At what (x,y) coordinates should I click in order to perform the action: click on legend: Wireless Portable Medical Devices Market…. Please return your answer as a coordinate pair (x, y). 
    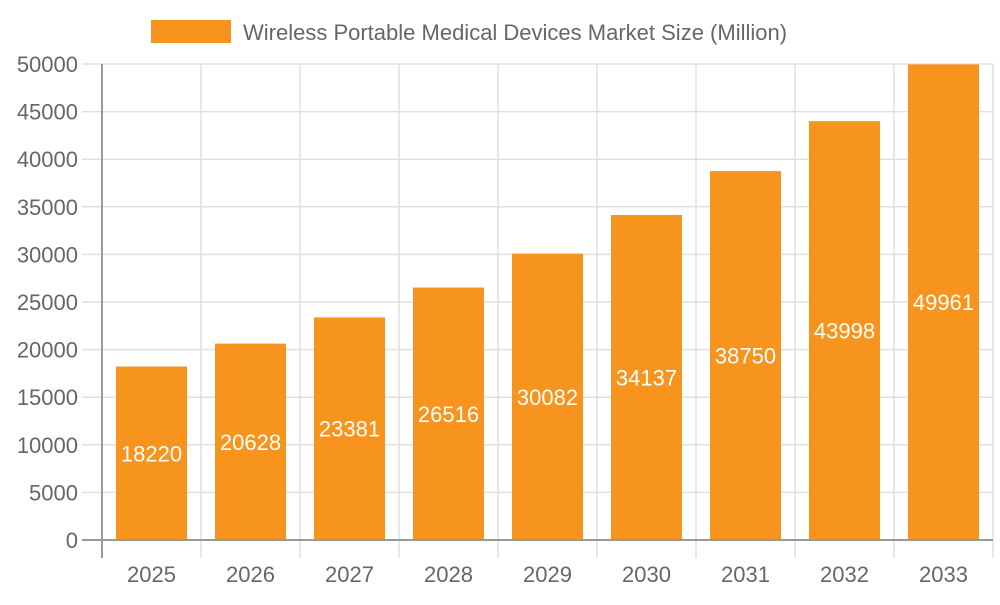
    Looking at the image, I should click on (469, 32).